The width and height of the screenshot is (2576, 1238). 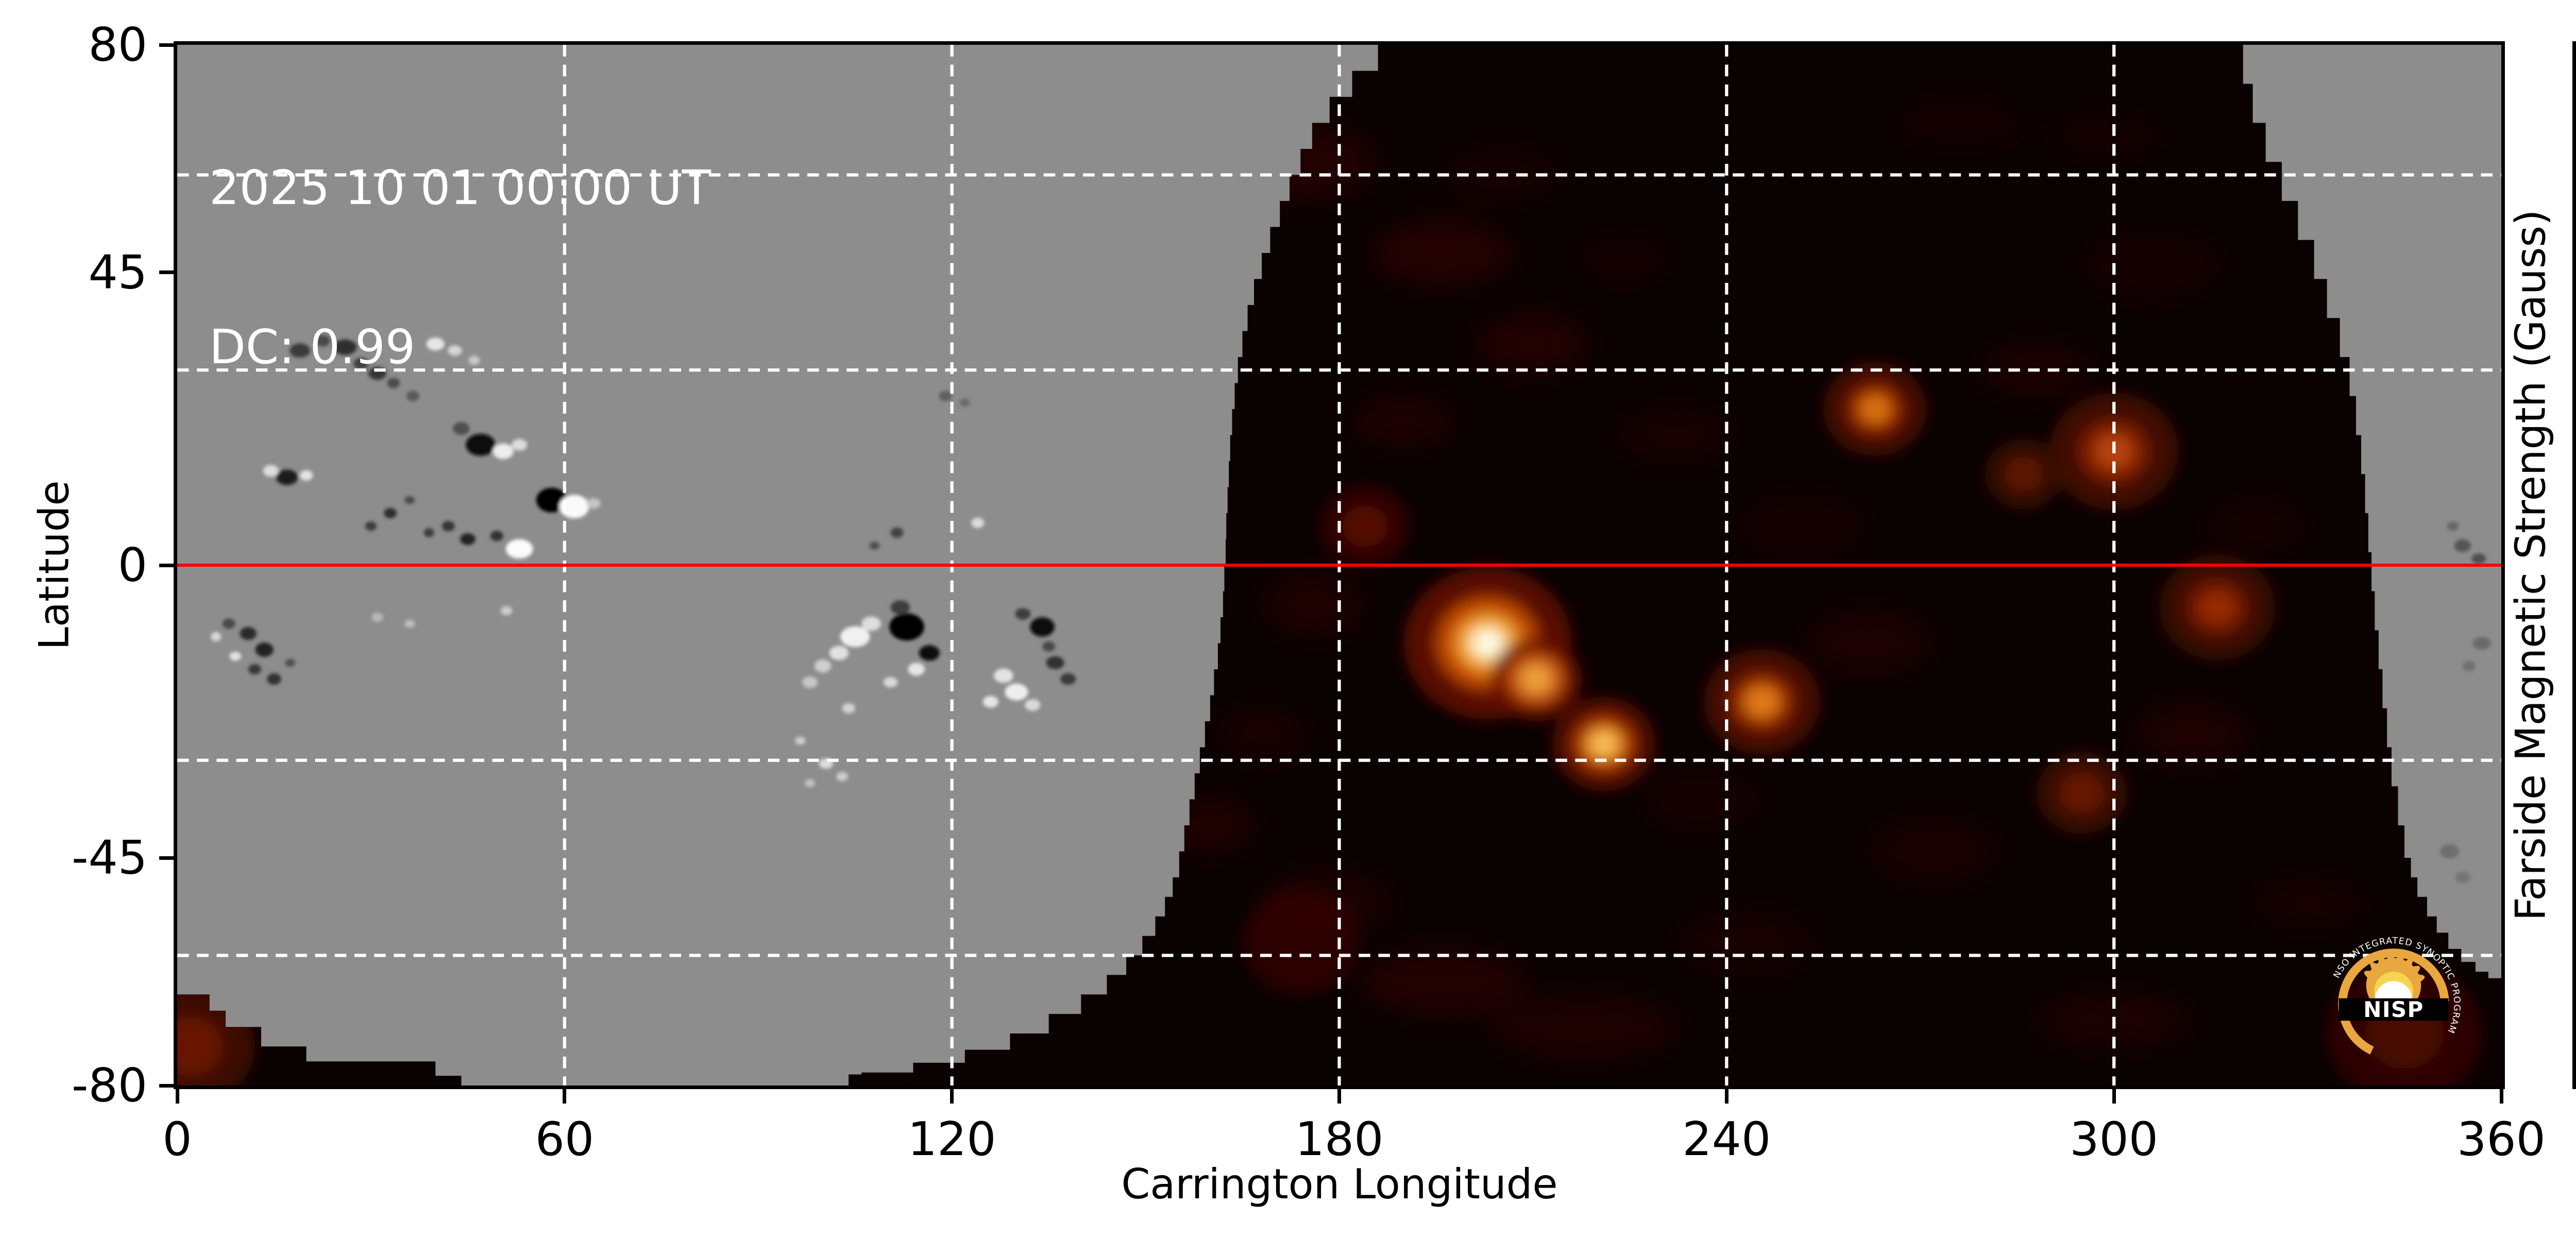 I want to click on y-tick-label: -45, so click(x=109, y=857).